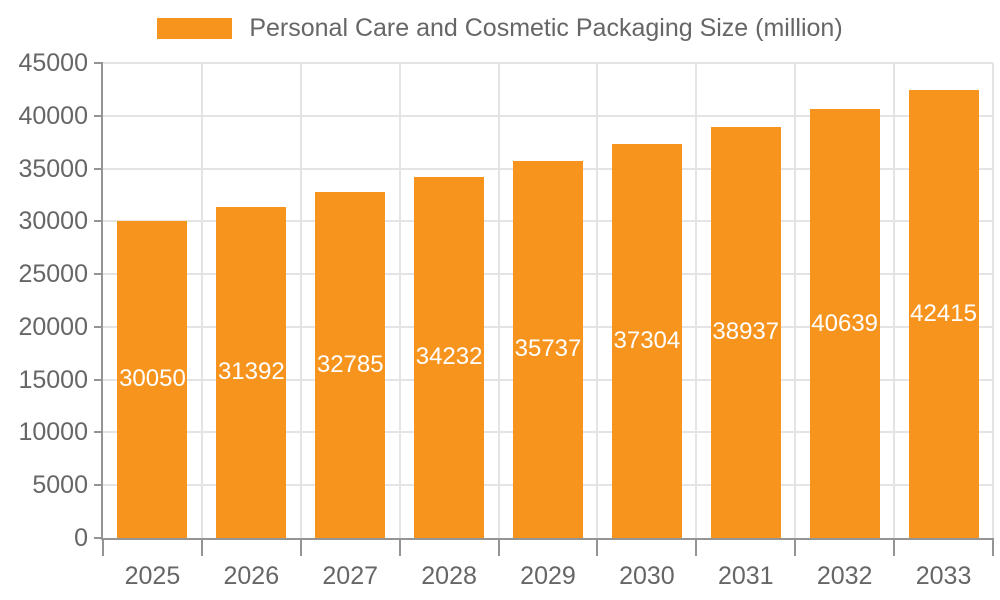  What do you see at coordinates (53, 432) in the screenshot?
I see `y-axis-label: 10000` at bounding box center [53, 432].